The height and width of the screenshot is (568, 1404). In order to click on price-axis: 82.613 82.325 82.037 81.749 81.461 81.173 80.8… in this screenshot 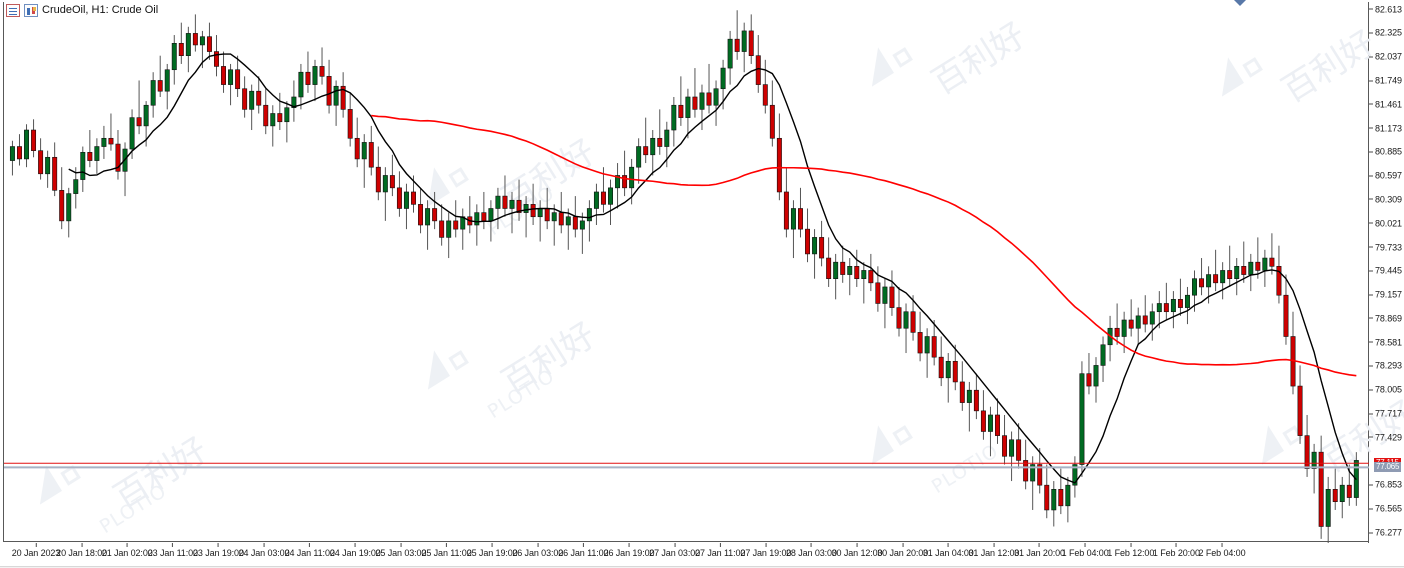, I will do `click(1386, 271)`.